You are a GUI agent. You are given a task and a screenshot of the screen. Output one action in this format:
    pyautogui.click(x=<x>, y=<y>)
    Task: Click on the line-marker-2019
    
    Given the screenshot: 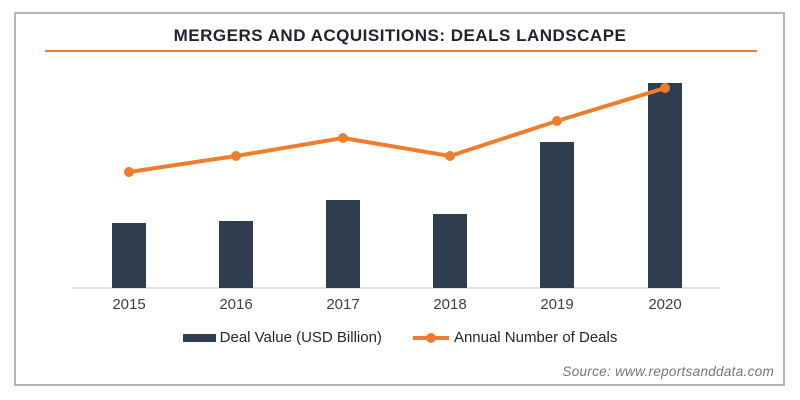 What is the action you would take?
    pyautogui.click(x=557, y=121)
    